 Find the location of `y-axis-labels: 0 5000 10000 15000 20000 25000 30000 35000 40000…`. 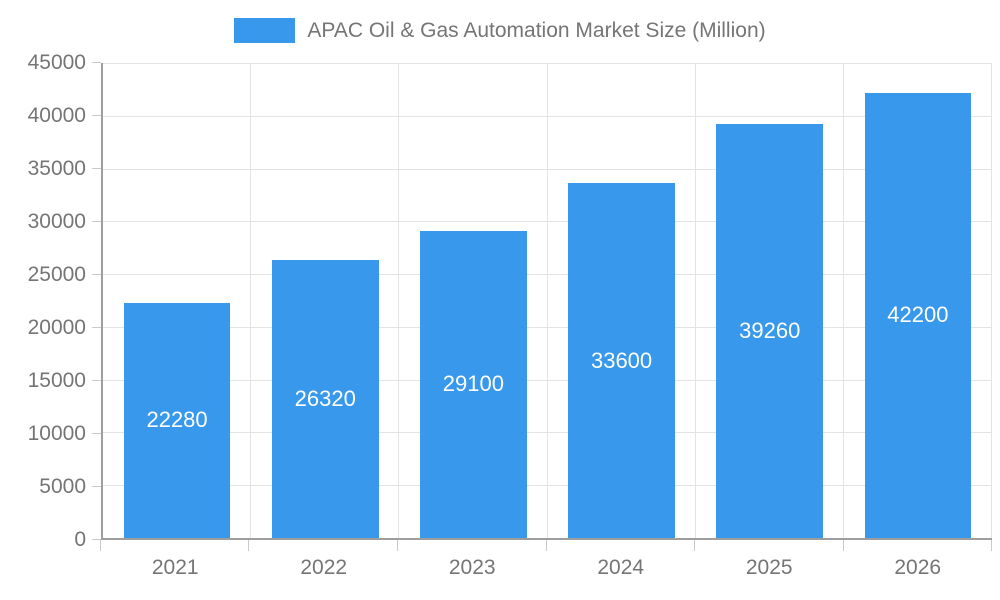

y-axis-labels: 0 5000 10000 15000 20000 25000 30000 35000 40000… is located at coordinates (43, 301).